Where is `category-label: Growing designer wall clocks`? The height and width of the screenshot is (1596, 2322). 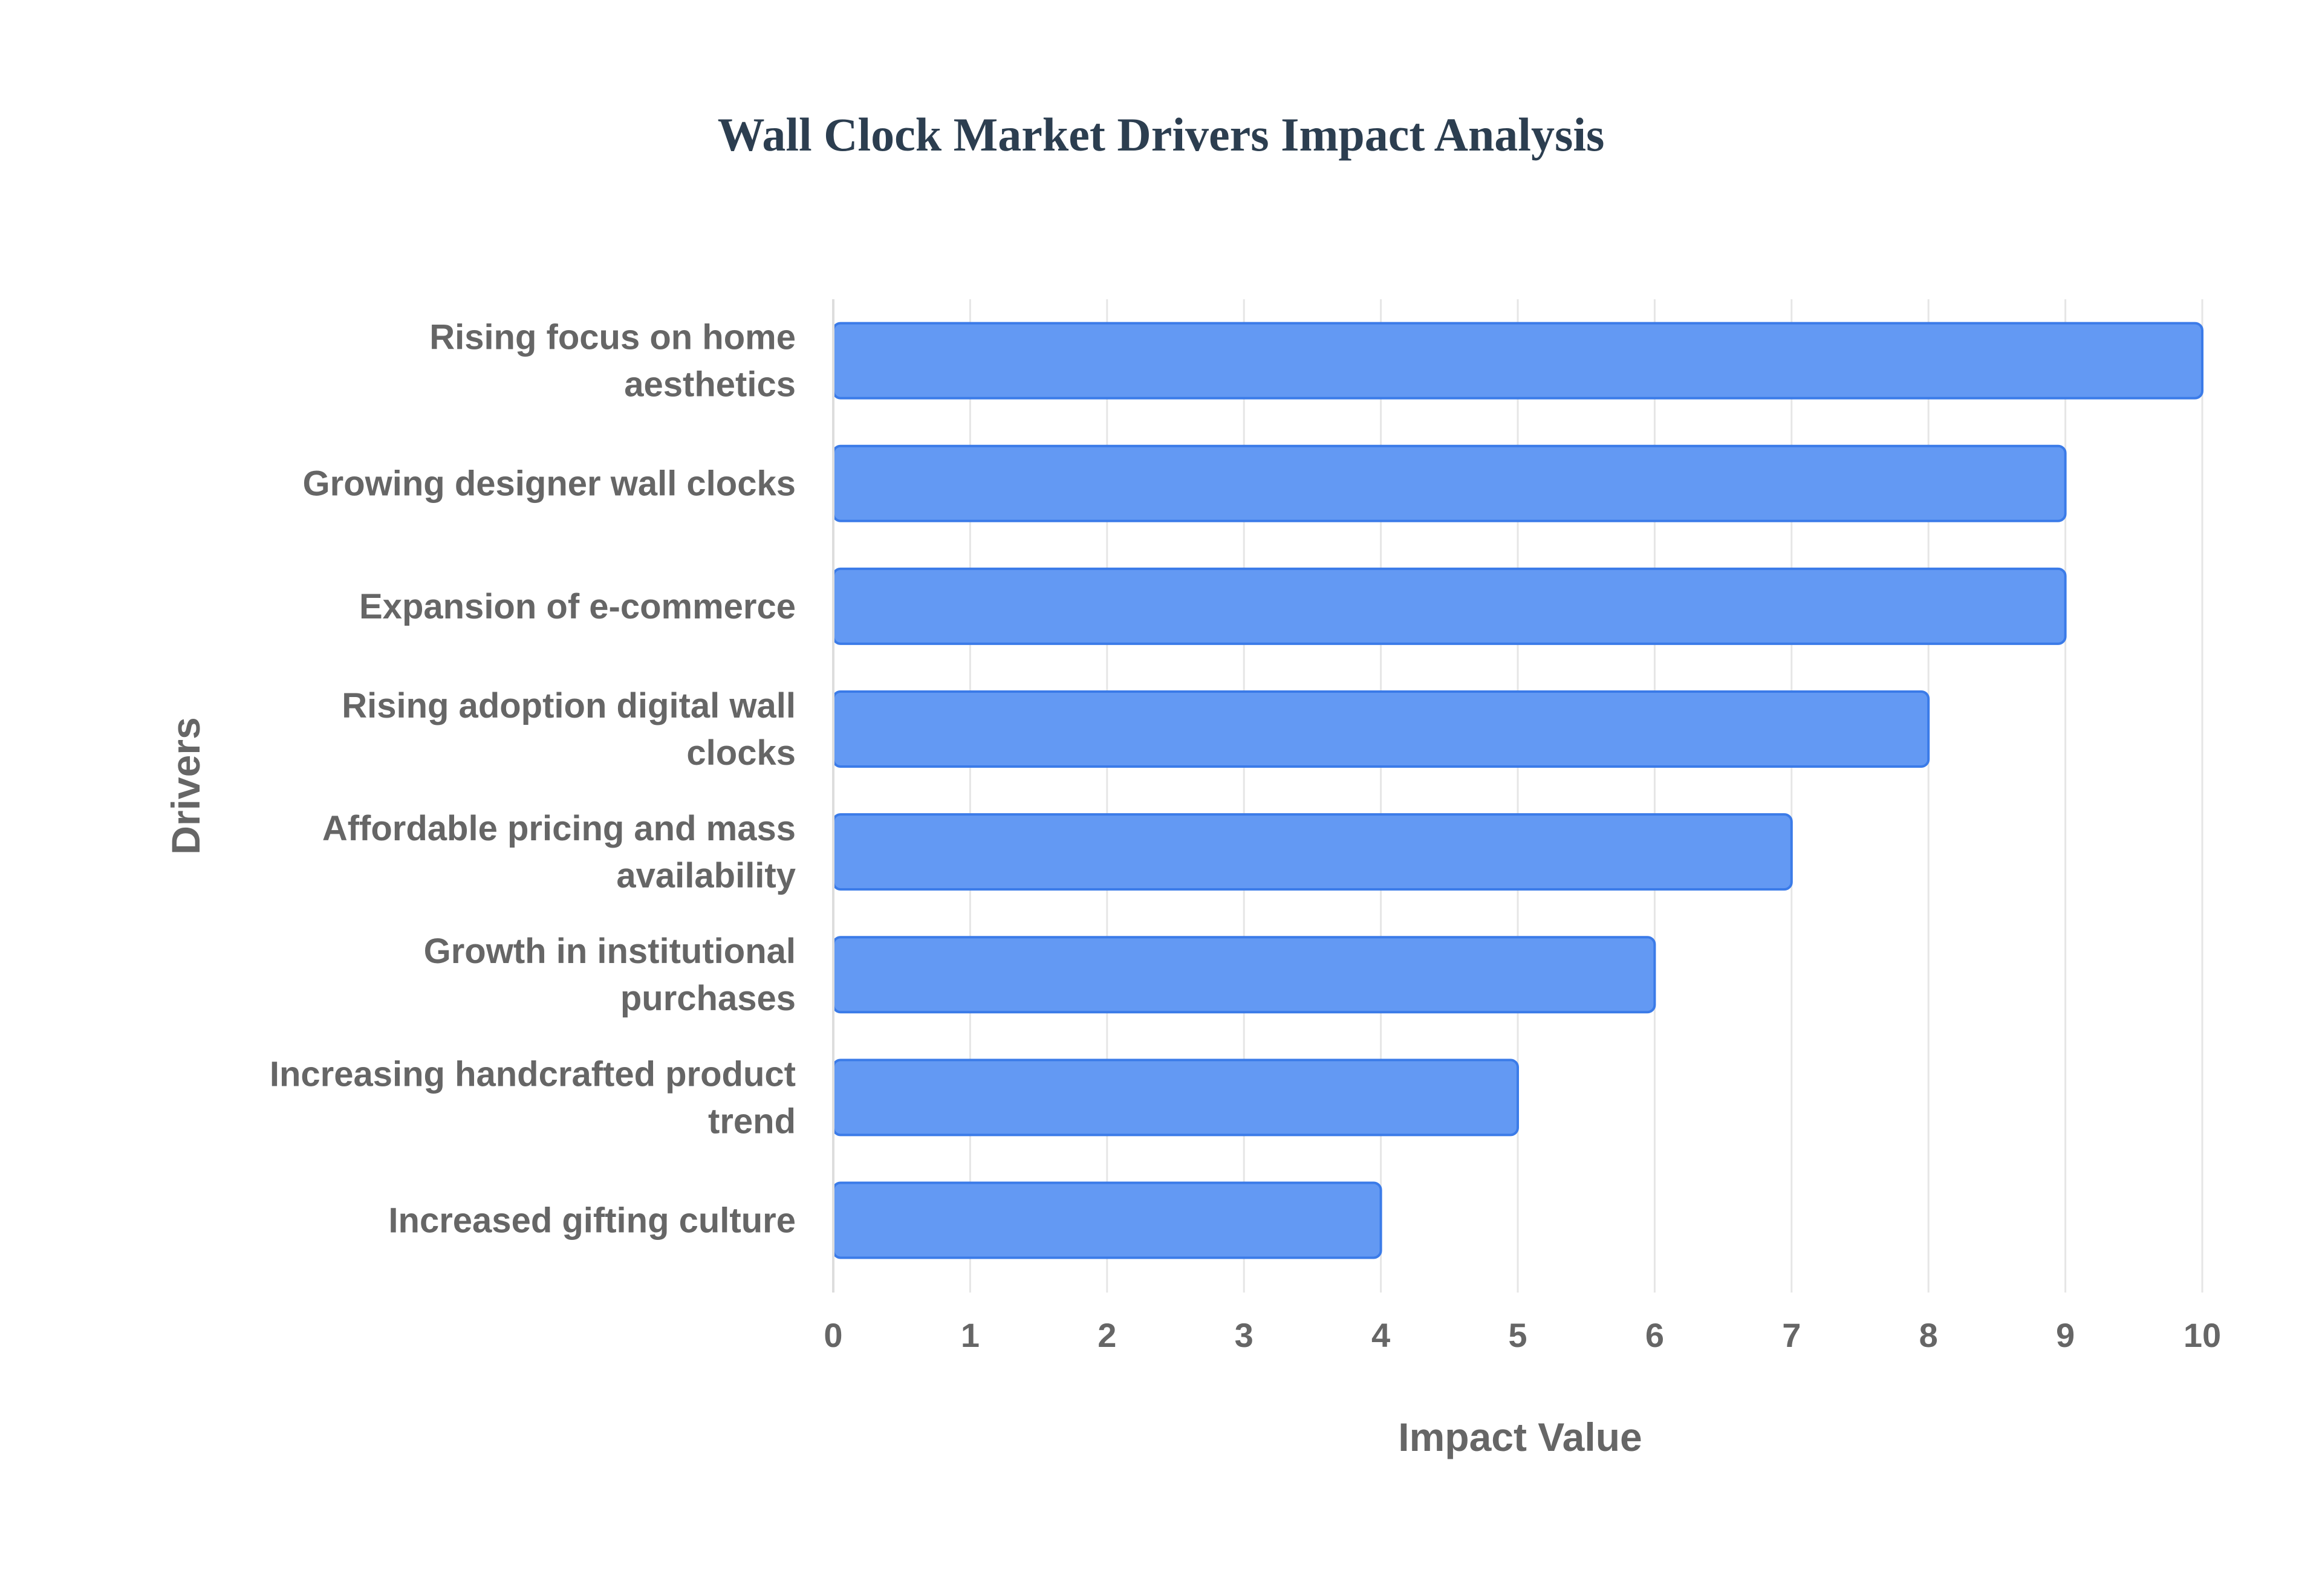
category-label: Growing designer wall clocks is located at coordinates (549, 484).